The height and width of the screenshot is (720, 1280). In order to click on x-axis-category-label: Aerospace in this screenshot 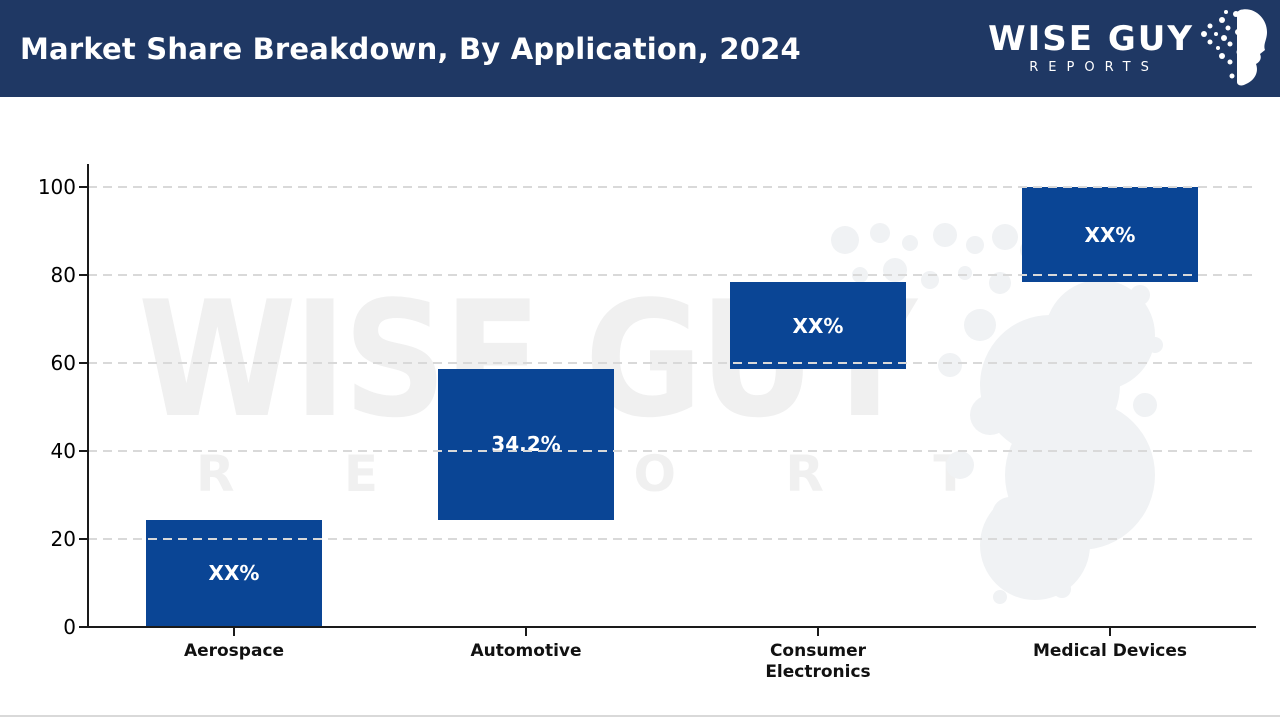, I will do `click(234, 651)`.